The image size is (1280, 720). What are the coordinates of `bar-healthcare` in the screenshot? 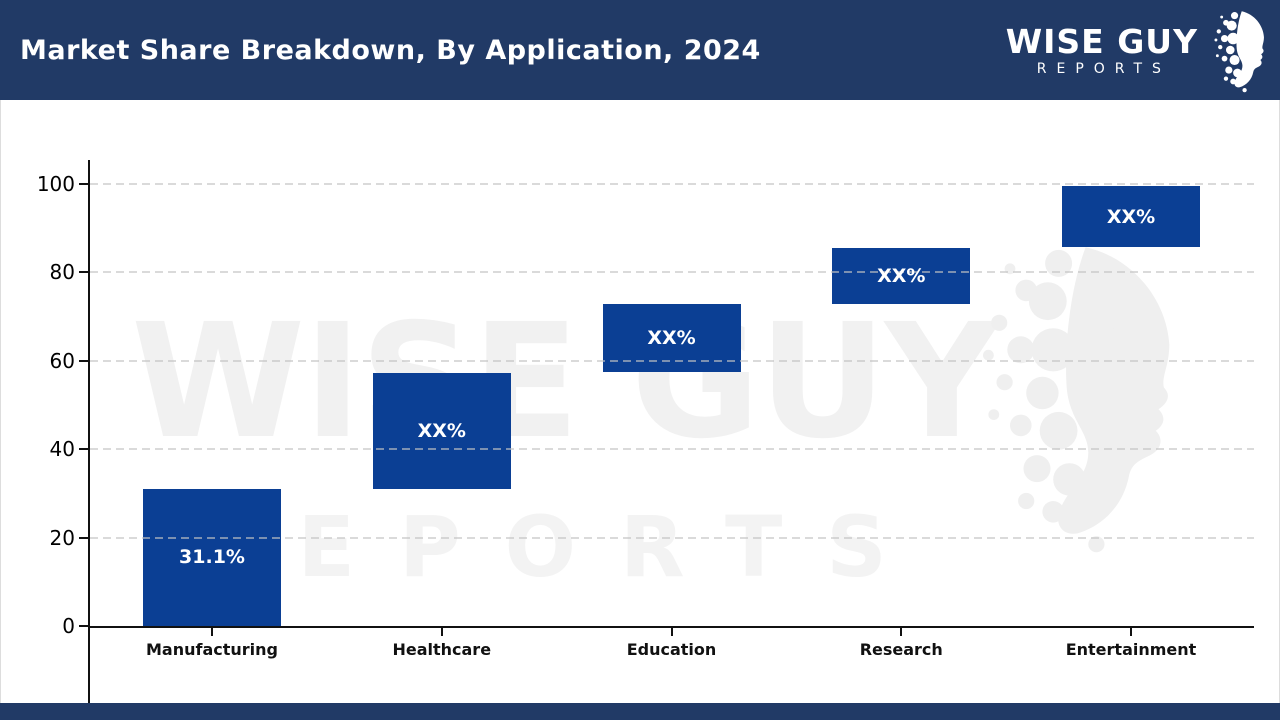 It's located at (441, 431).